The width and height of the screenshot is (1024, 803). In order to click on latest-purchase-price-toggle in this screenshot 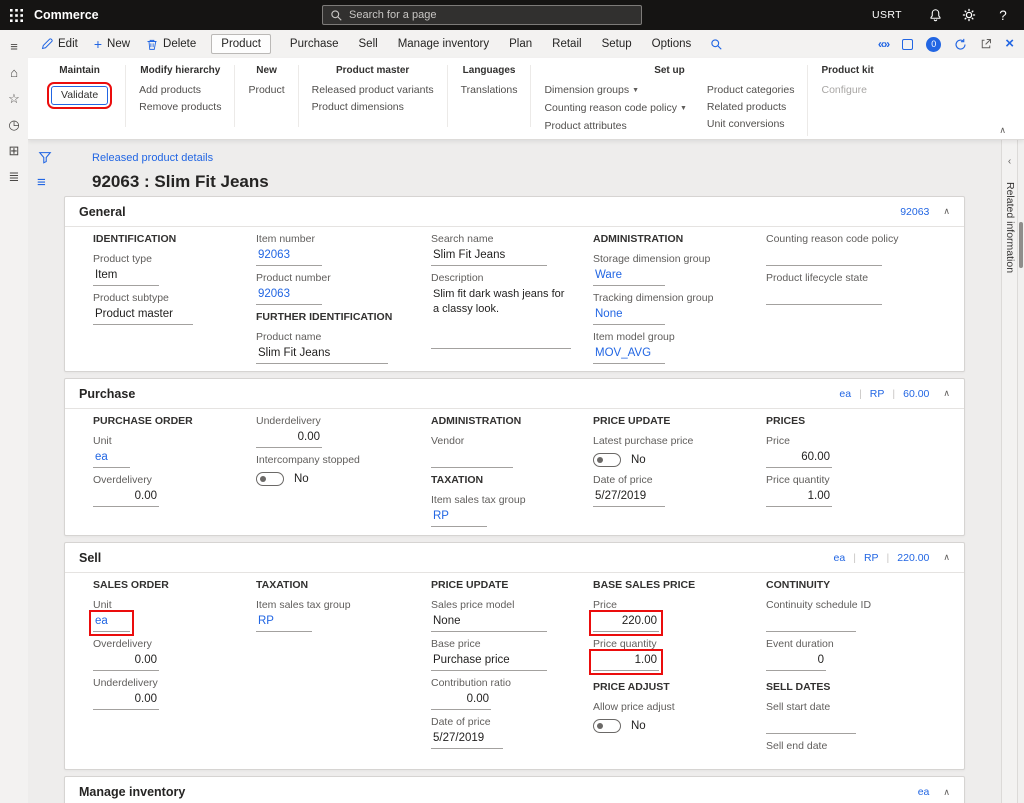, I will do `click(607, 460)`.